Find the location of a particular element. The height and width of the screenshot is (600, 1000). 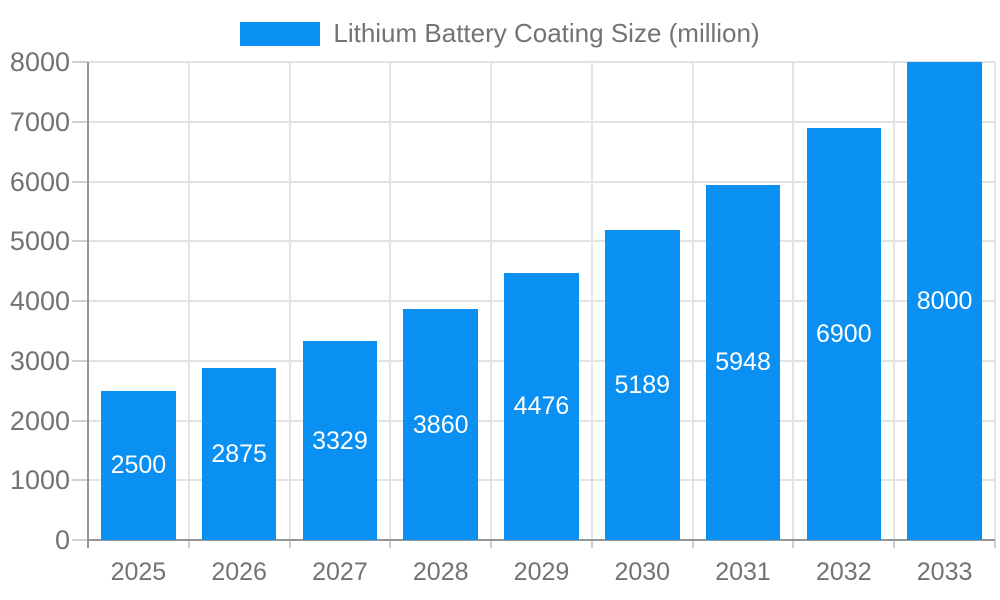

bar-value-label: 5948 is located at coordinates (743, 362).